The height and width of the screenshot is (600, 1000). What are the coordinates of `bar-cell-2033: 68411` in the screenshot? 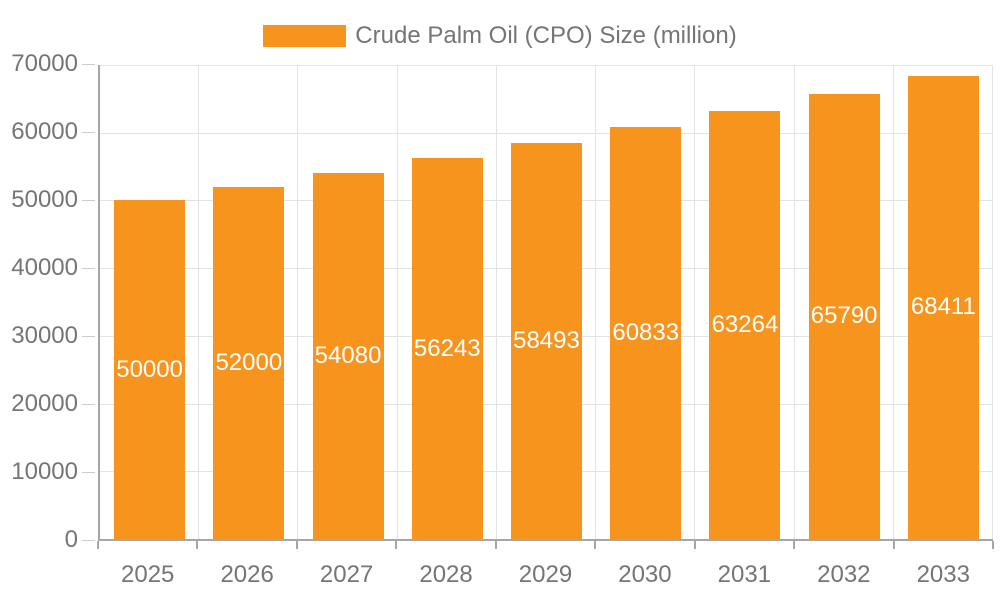 It's located at (943, 307).